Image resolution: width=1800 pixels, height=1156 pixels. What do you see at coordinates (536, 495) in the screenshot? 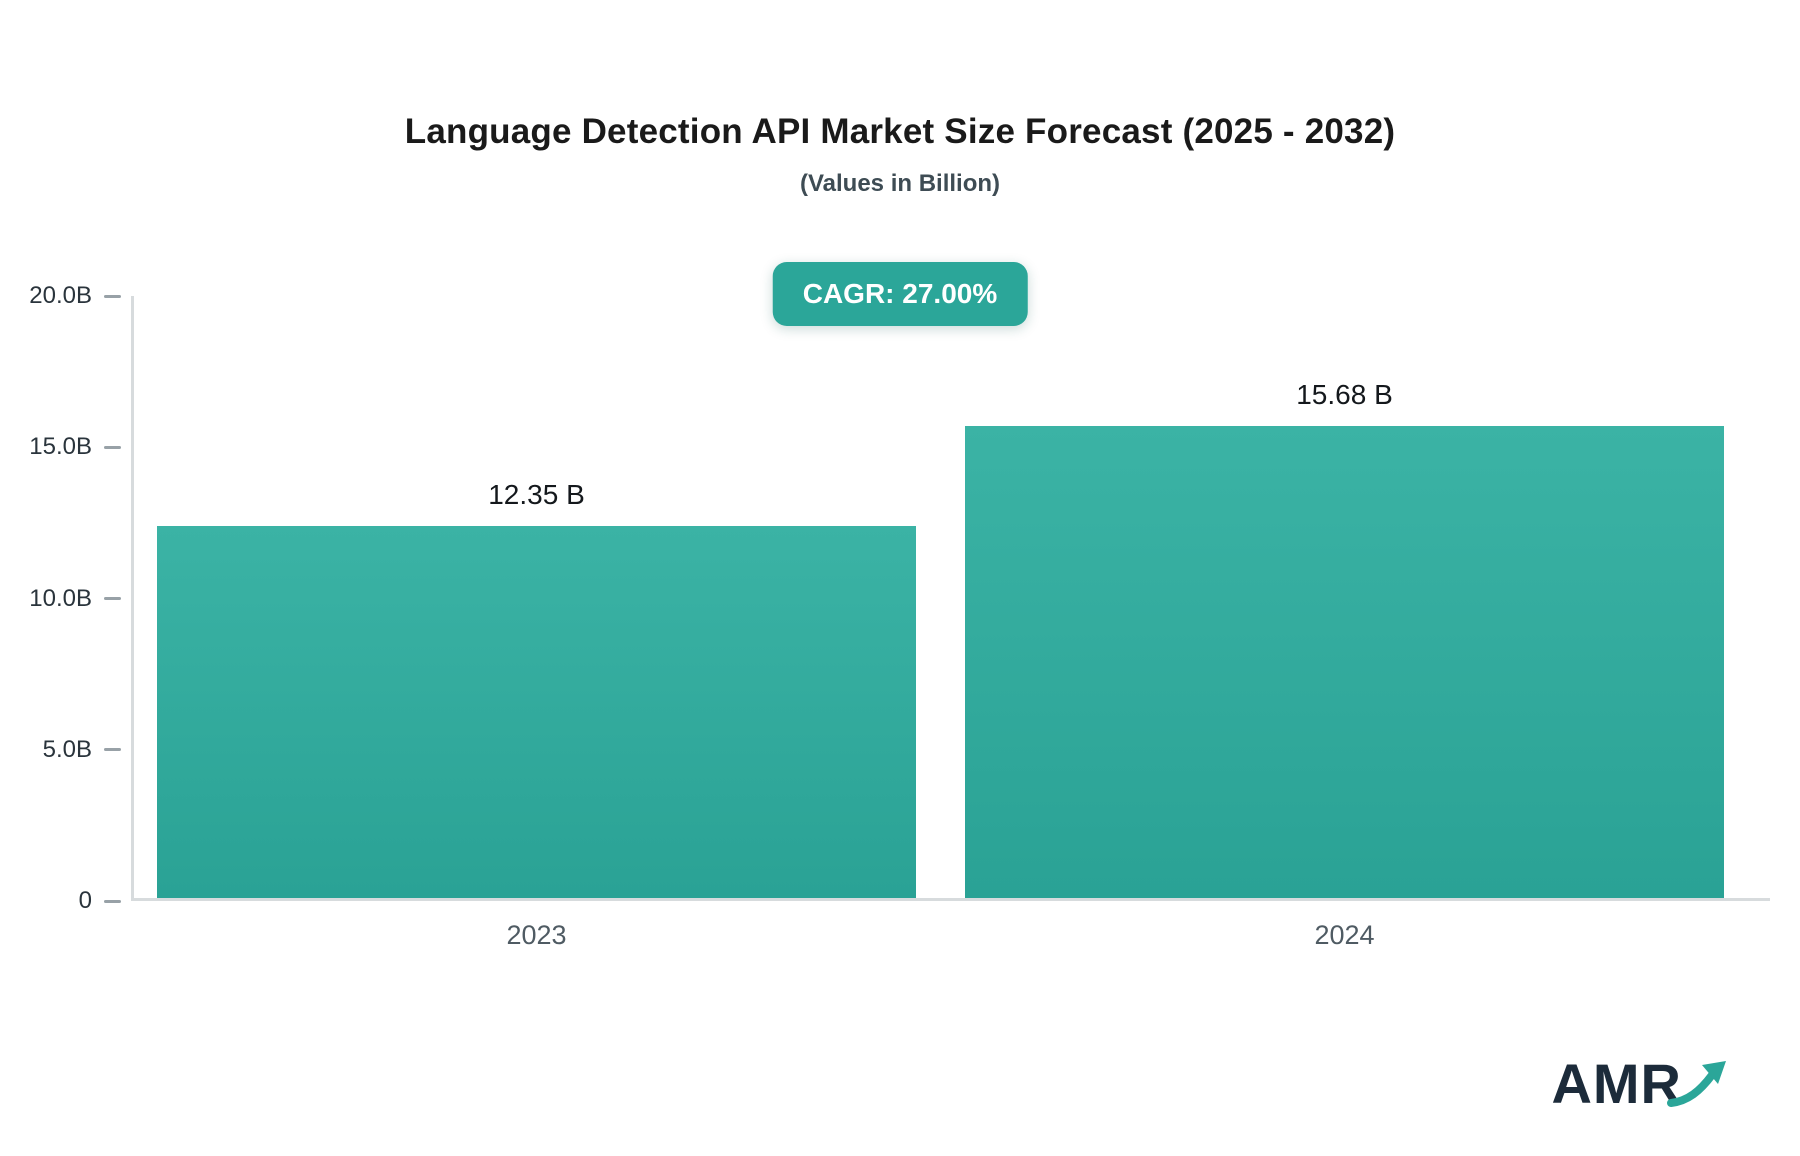
I see `bar-value-label: 12.35 B` at bounding box center [536, 495].